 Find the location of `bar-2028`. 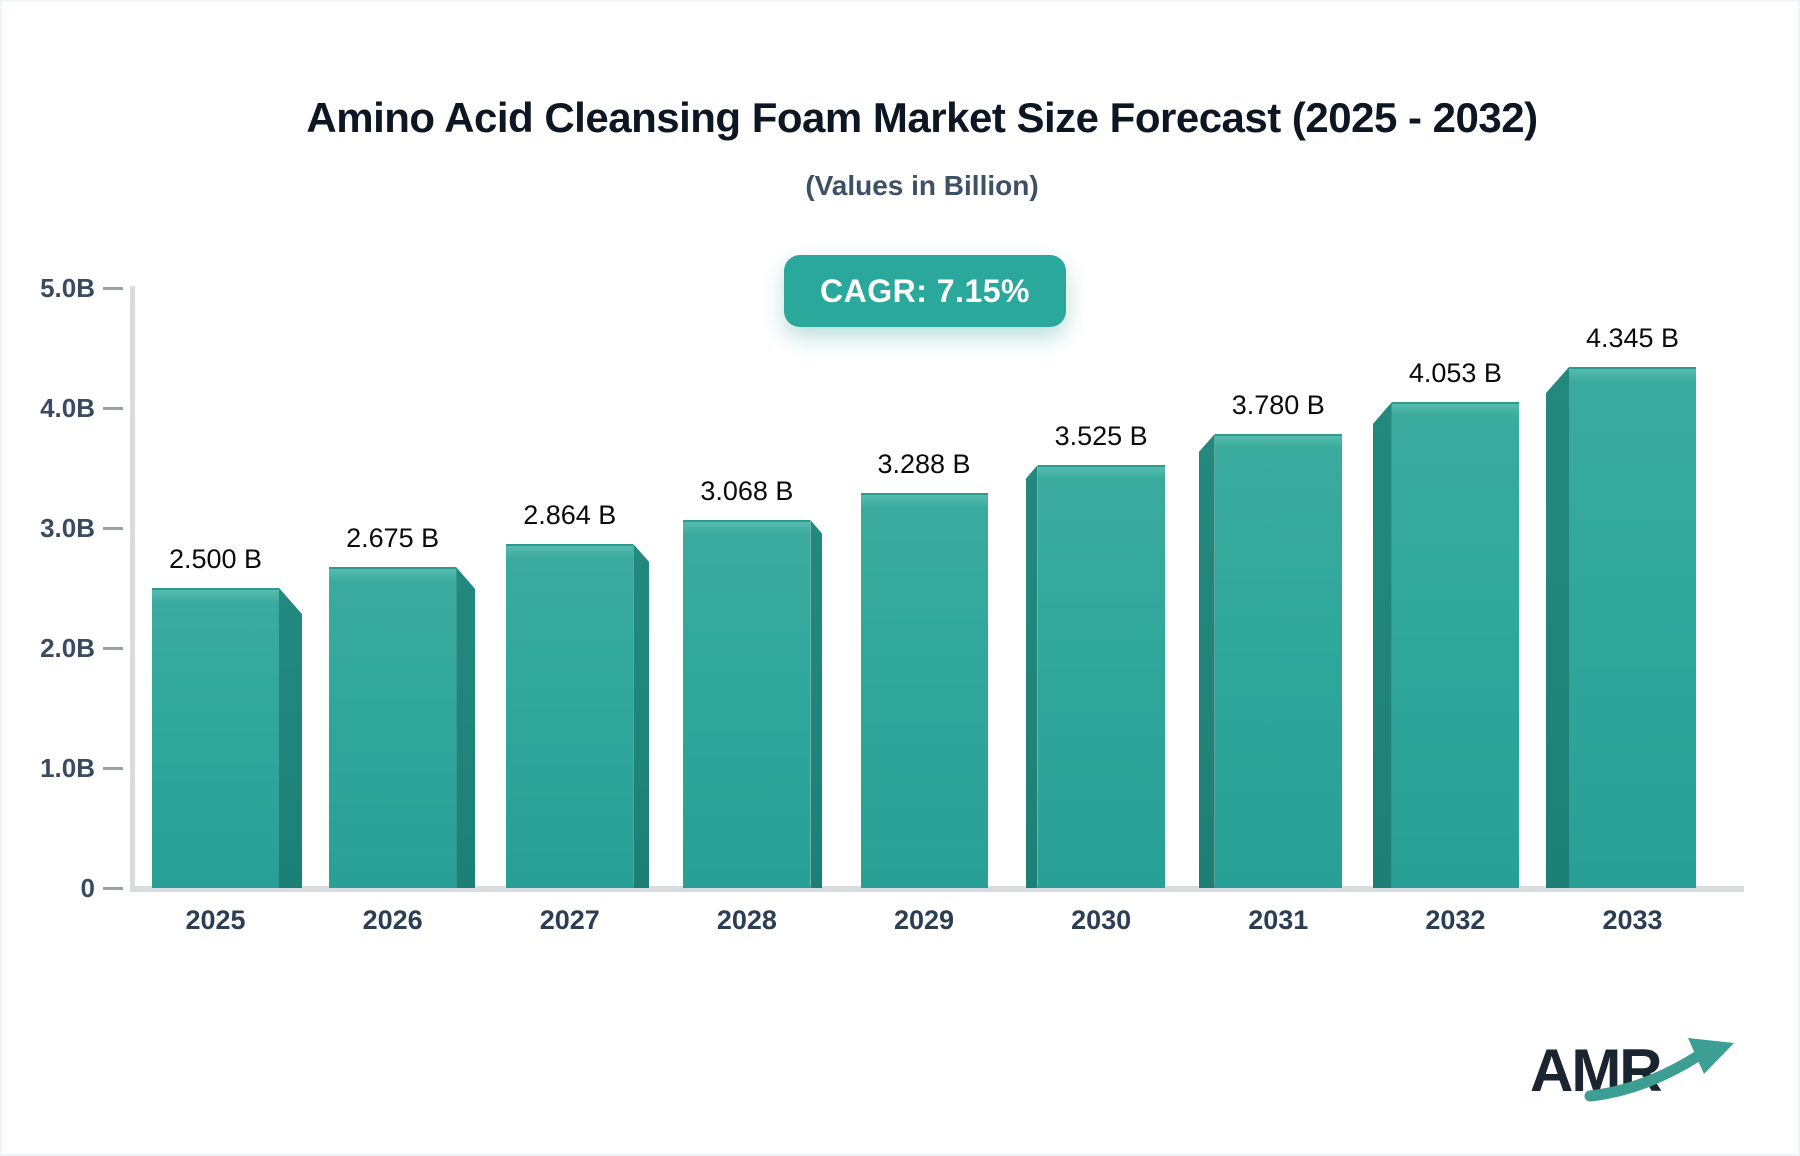

bar-2028 is located at coordinates (747, 704).